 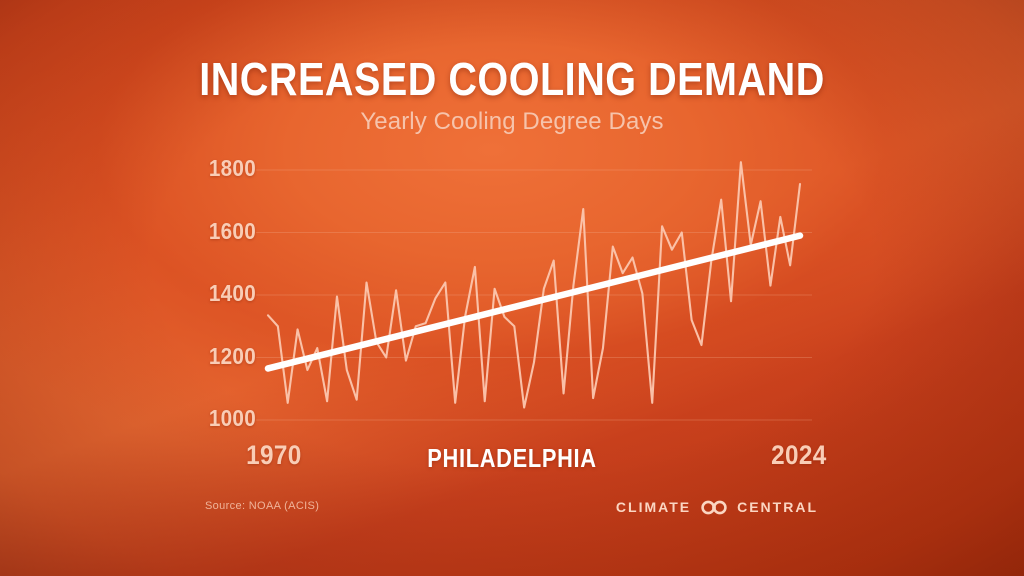 I want to click on y-axis-tick-label: 1200, so click(x=232, y=355).